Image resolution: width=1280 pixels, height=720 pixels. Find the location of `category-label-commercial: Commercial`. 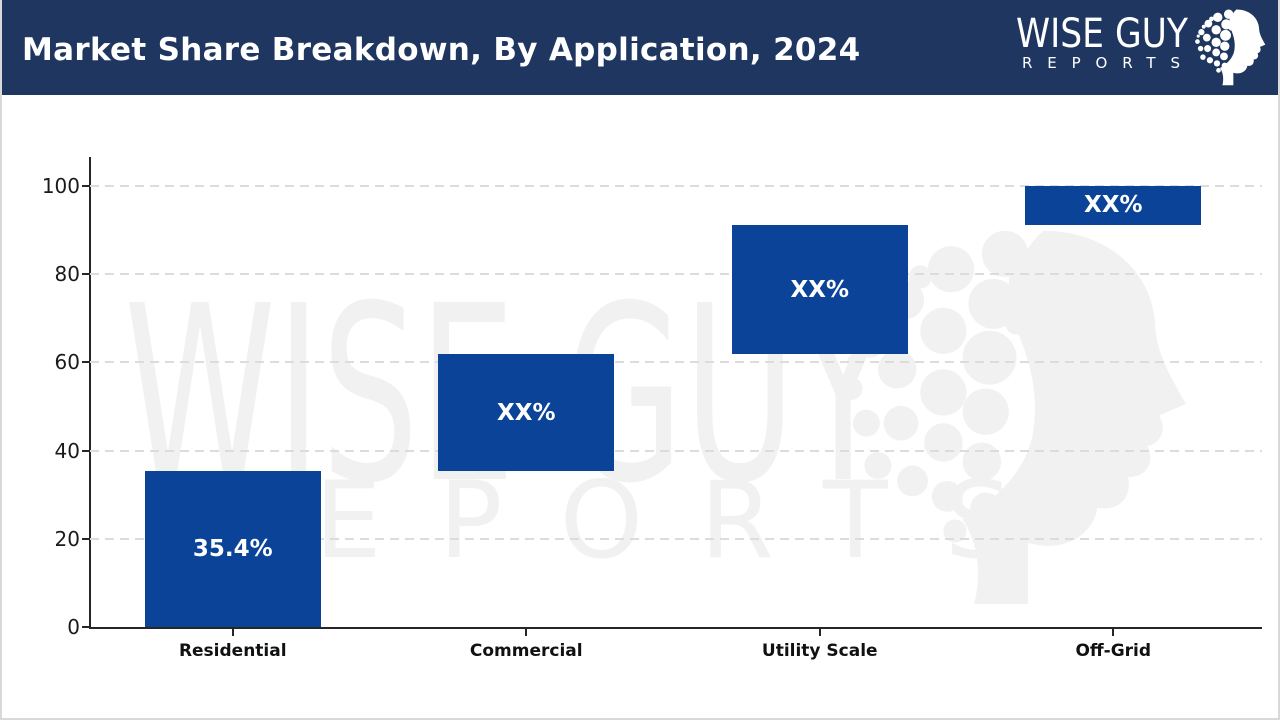

category-label-commercial: Commercial is located at coordinates (526, 651).